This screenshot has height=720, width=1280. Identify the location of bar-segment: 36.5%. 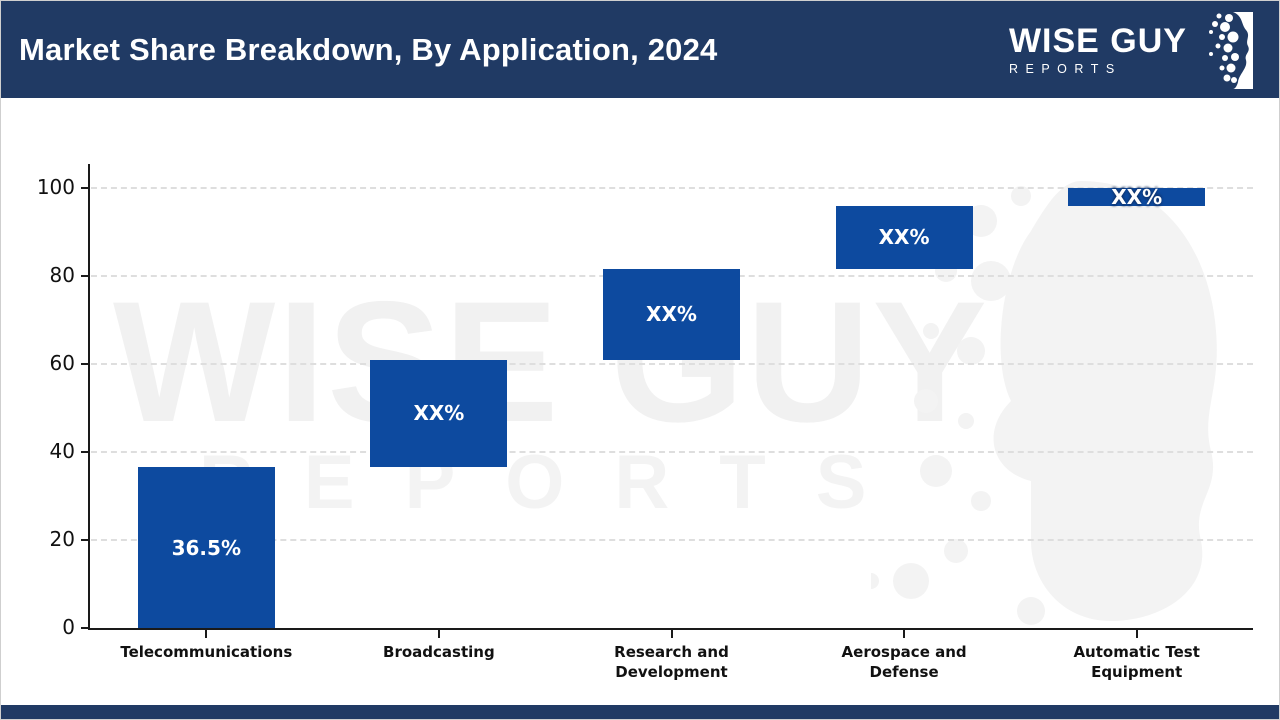
(206, 547).